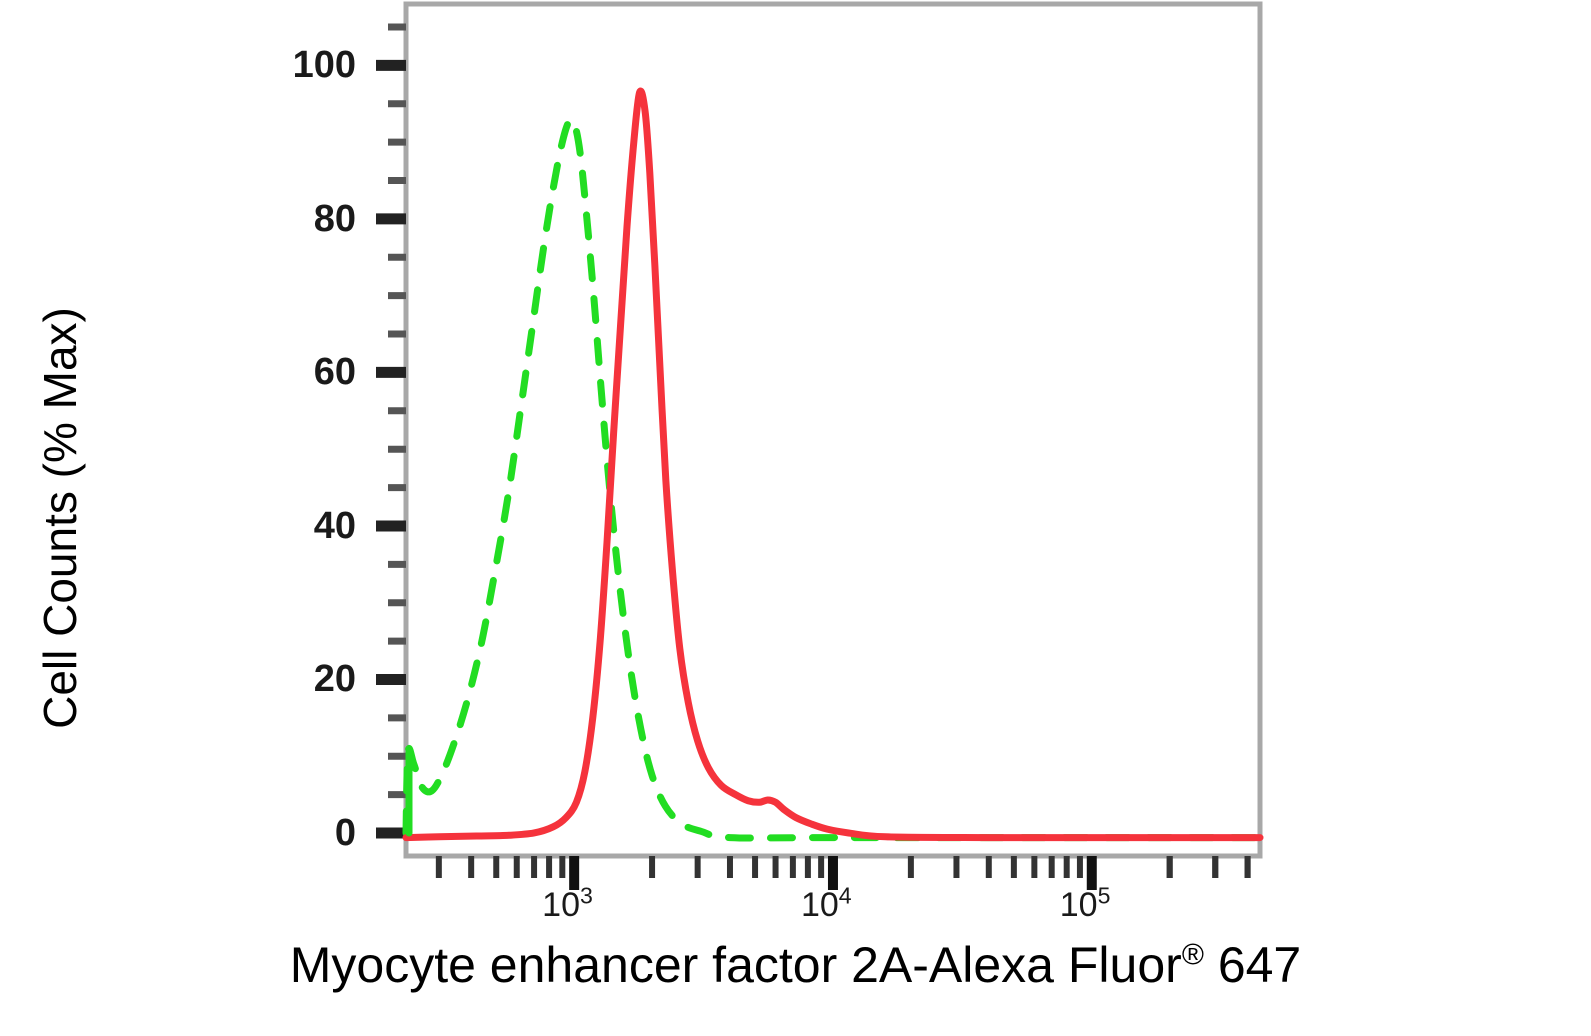  What do you see at coordinates (391, 431) in the screenshot?
I see `y-axis-ticks` at bounding box center [391, 431].